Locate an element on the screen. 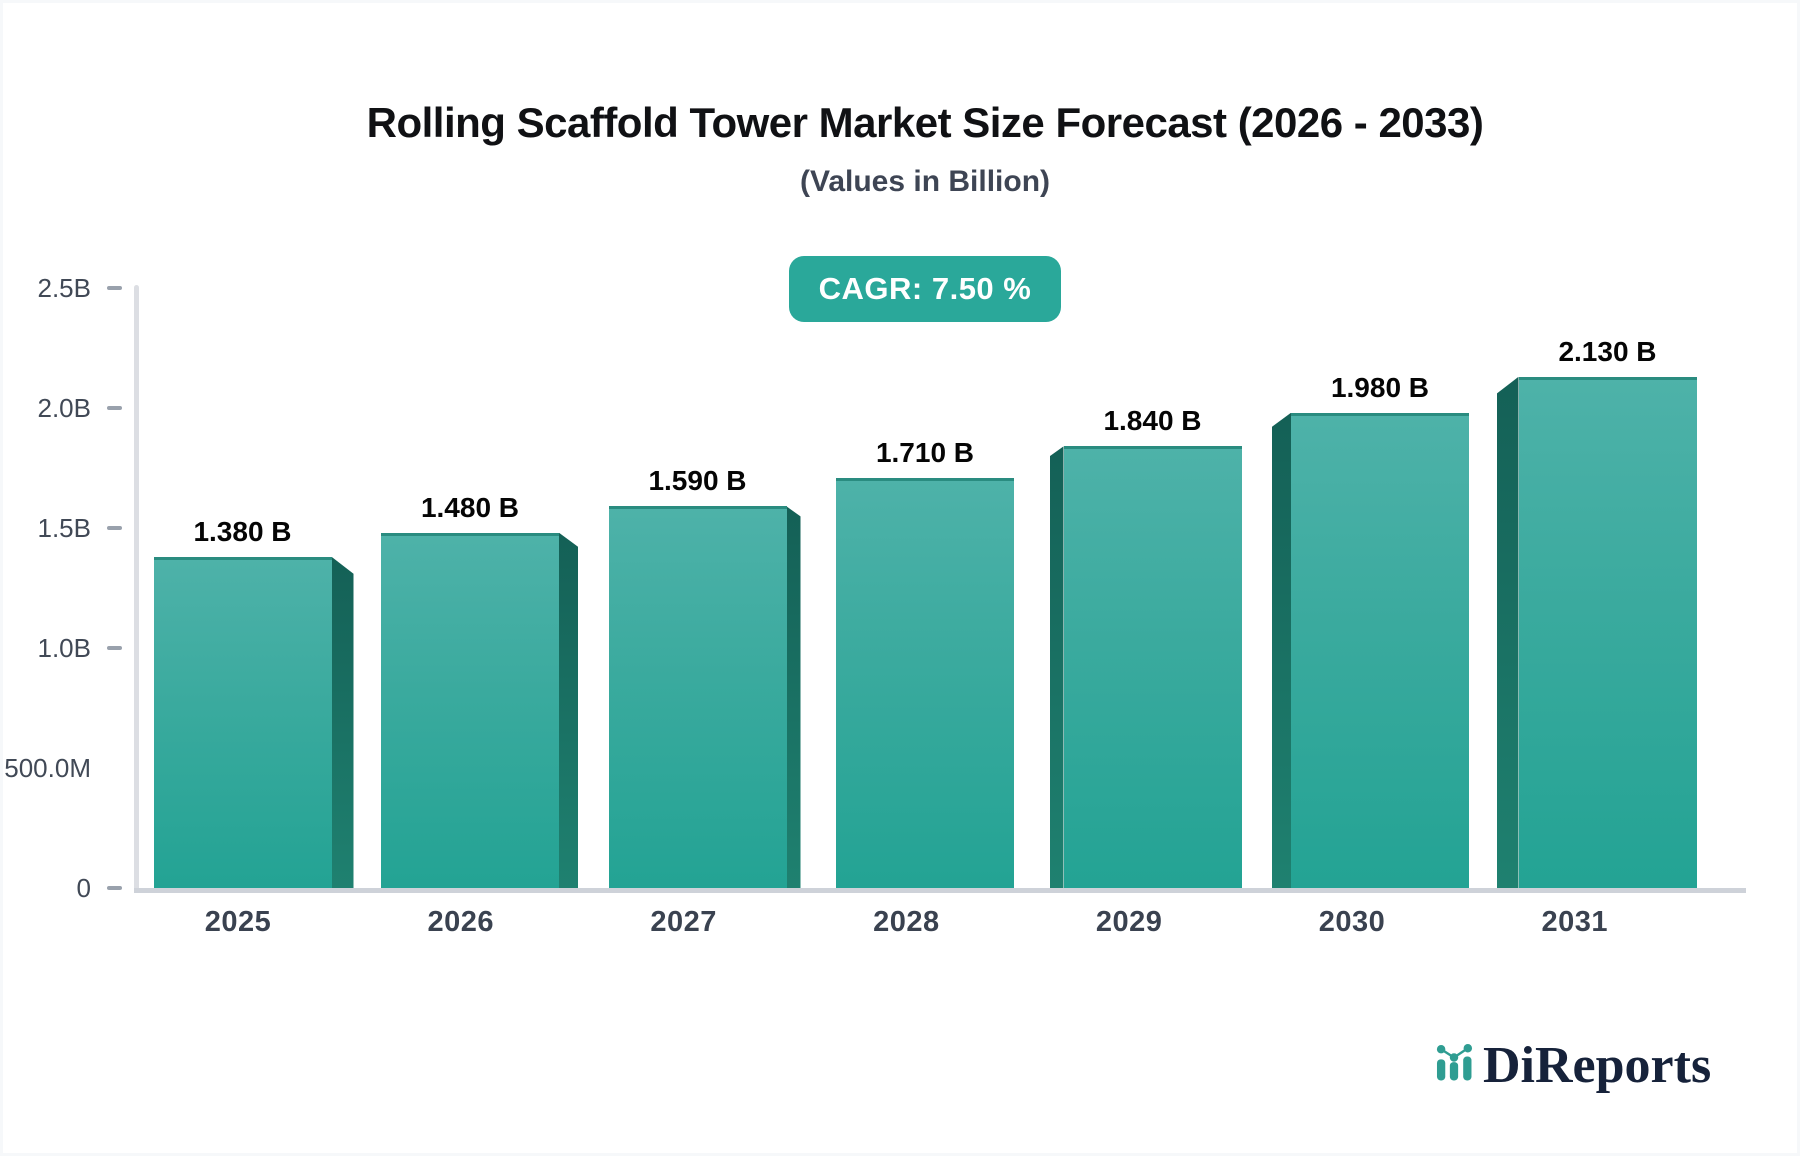 This screenshot has width=1800, height=1156. chart-subtitle: (Values in Billion) is located at coordinates (925, 181).